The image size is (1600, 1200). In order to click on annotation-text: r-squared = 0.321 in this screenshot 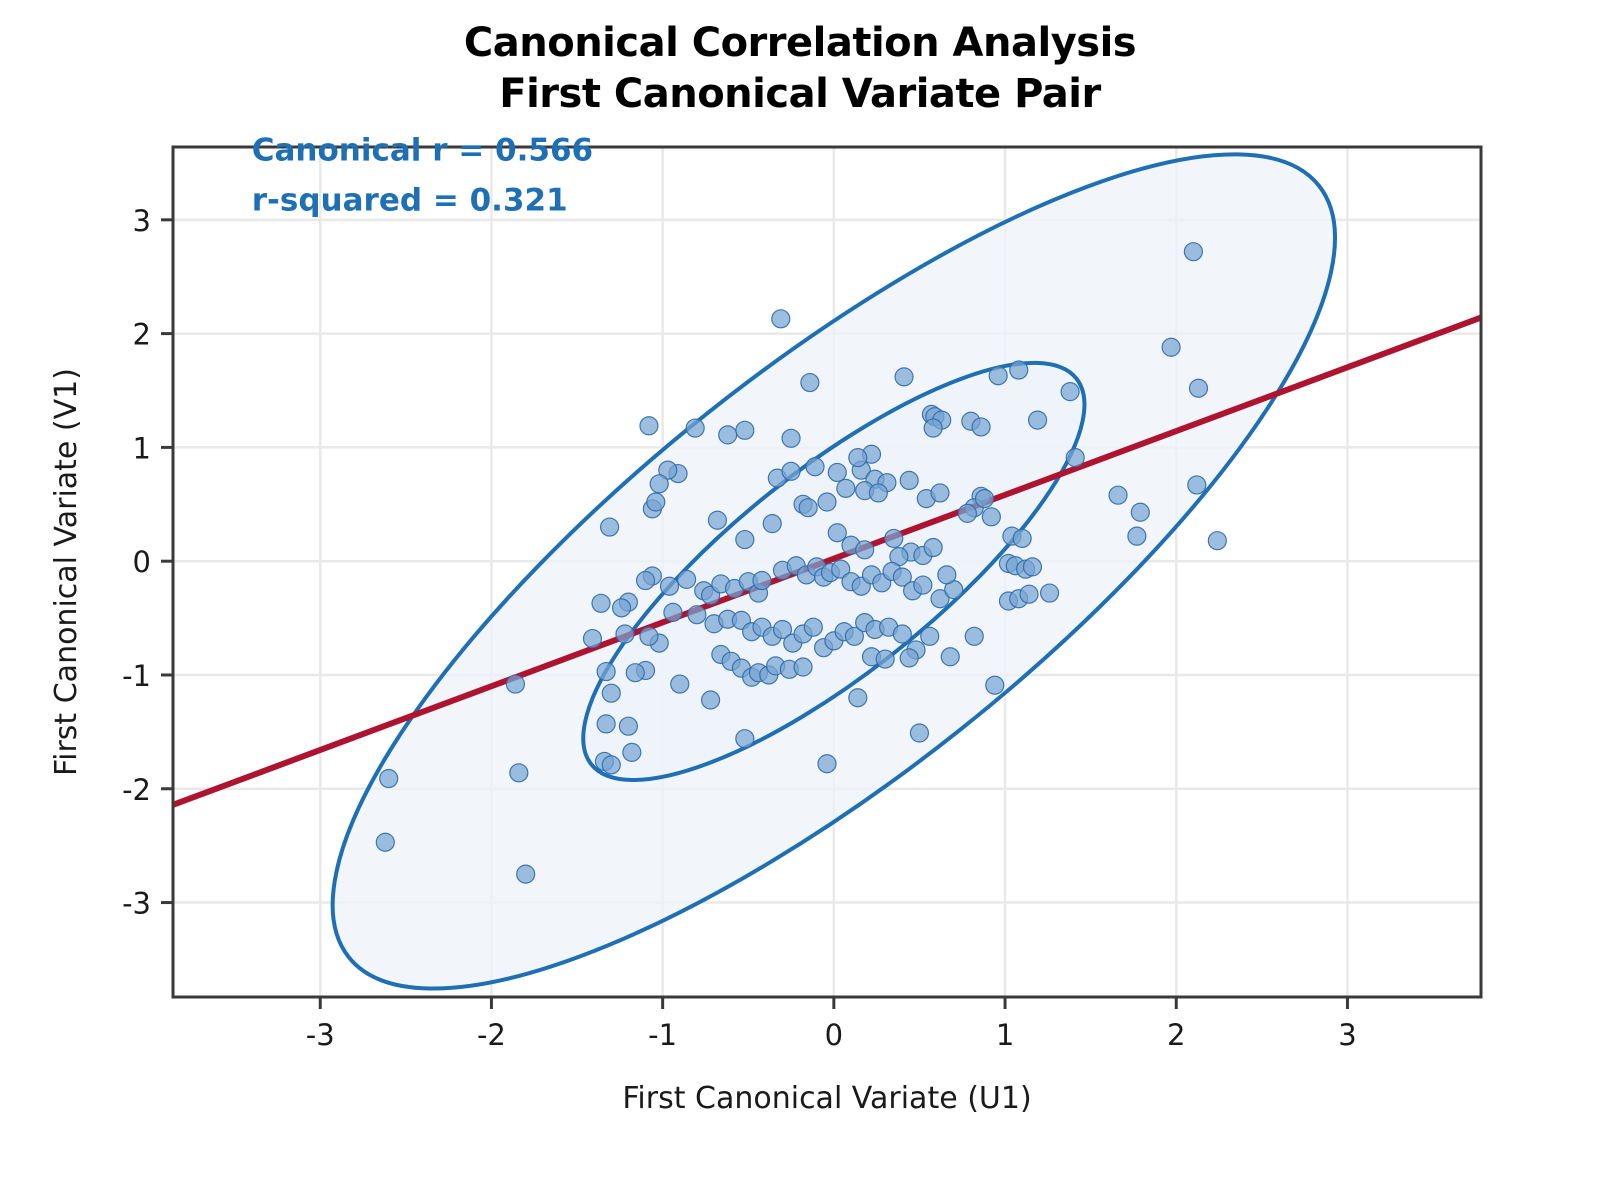, I will do `click(410, 201)`.